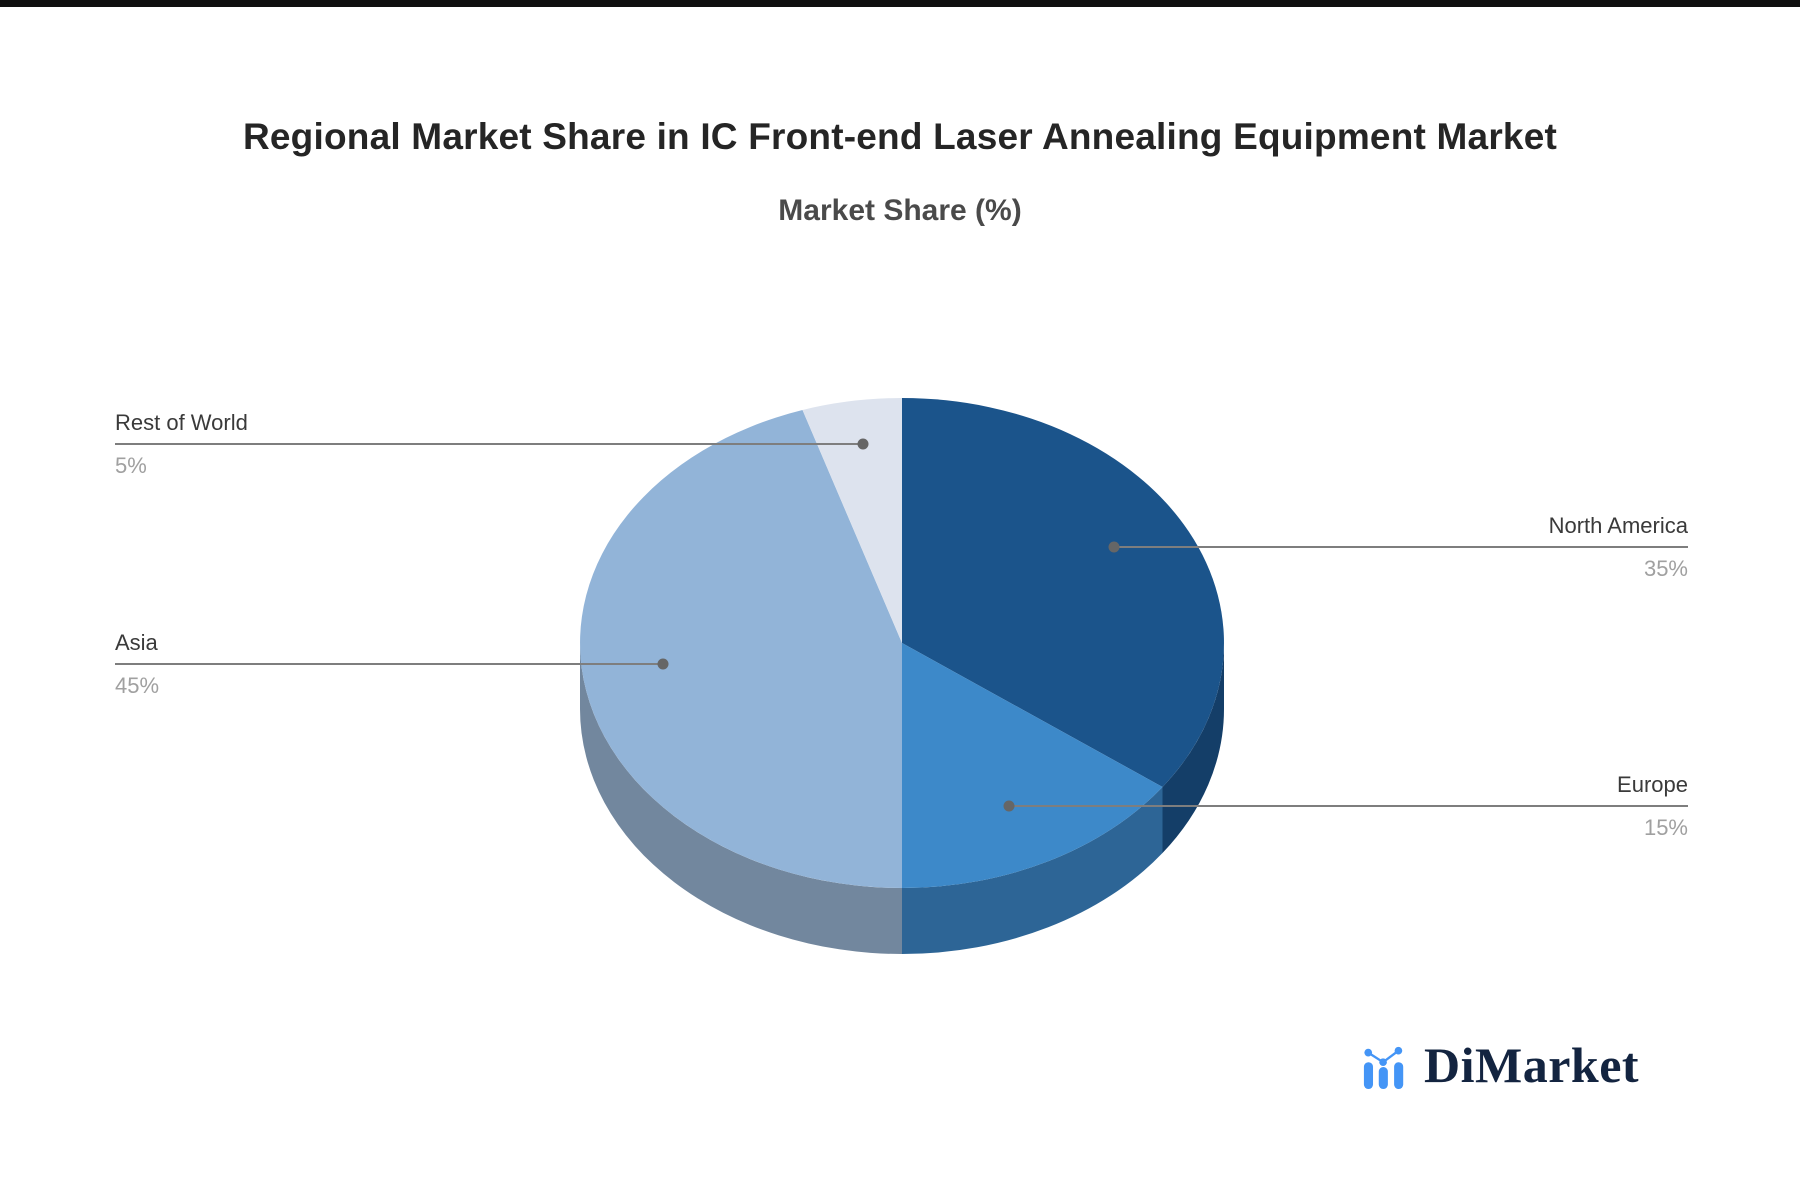  I want to click on callout-asia: Asia 45%, so click(325, 664).